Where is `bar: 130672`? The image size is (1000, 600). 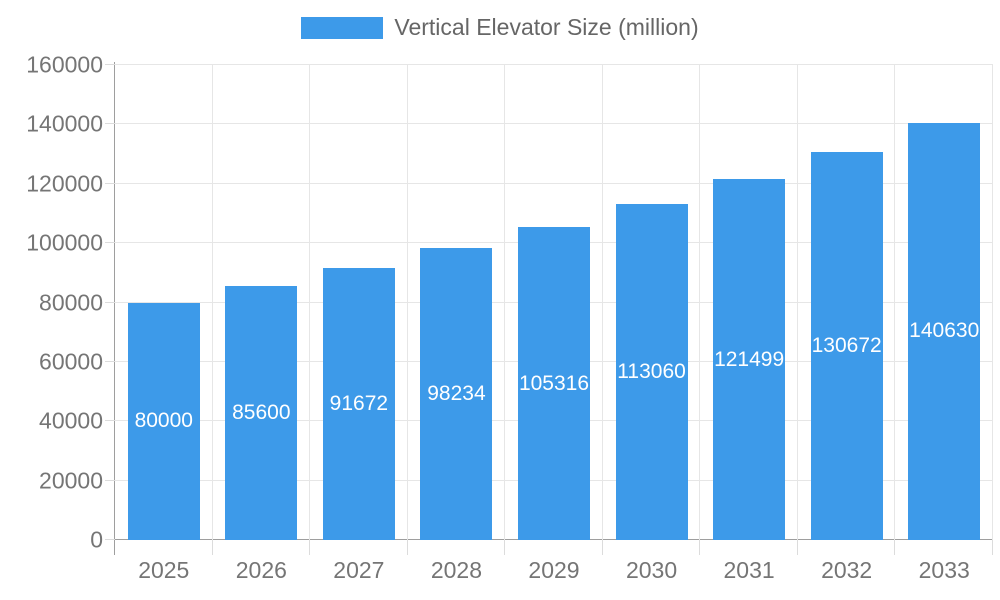
bar: 130672 is located at coordinates (846, 346).